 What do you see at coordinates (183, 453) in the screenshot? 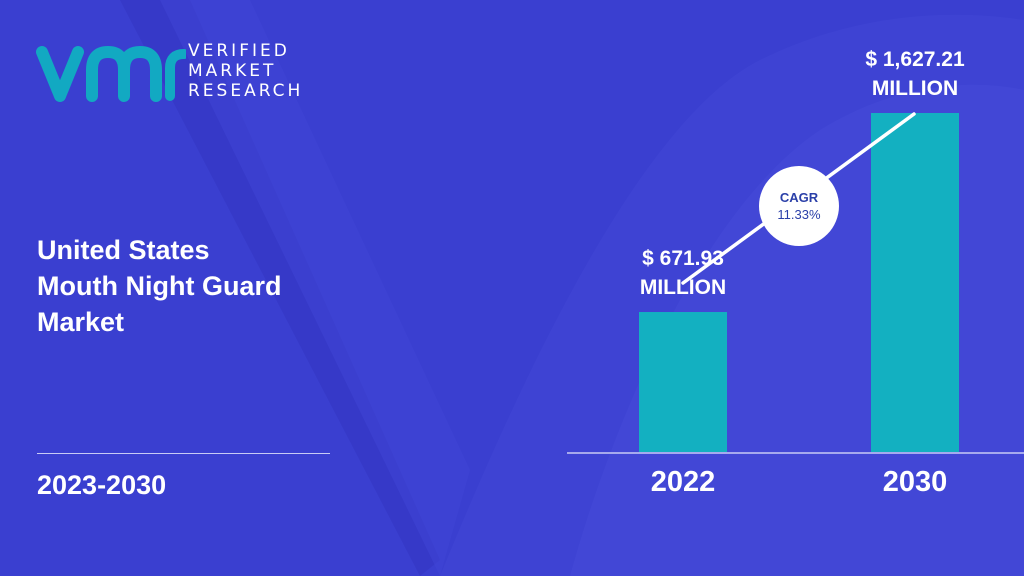
I see `divider` at bounding box center [183, 453].